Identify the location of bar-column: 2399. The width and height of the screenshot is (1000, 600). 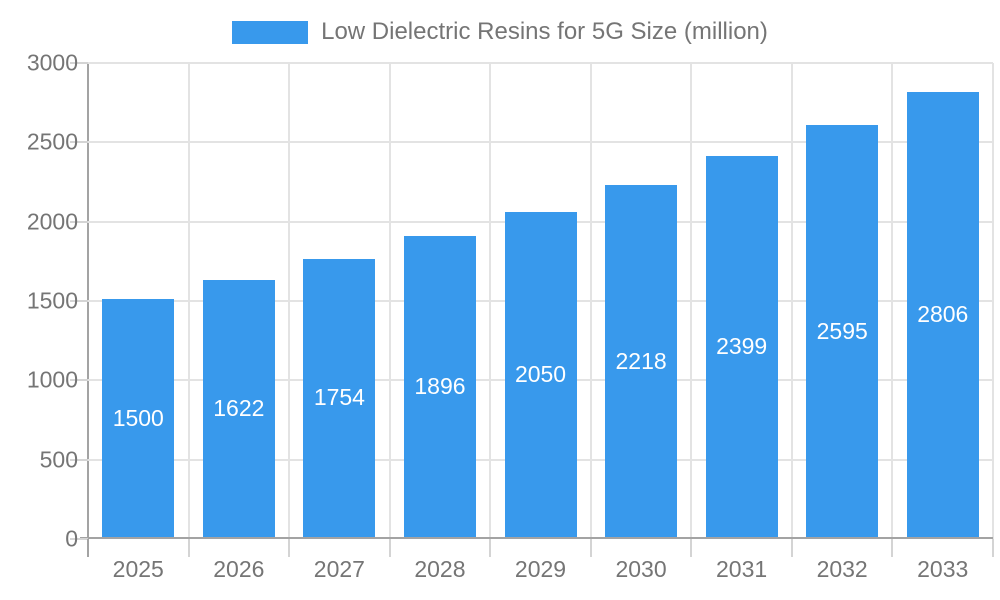
(741, 299).